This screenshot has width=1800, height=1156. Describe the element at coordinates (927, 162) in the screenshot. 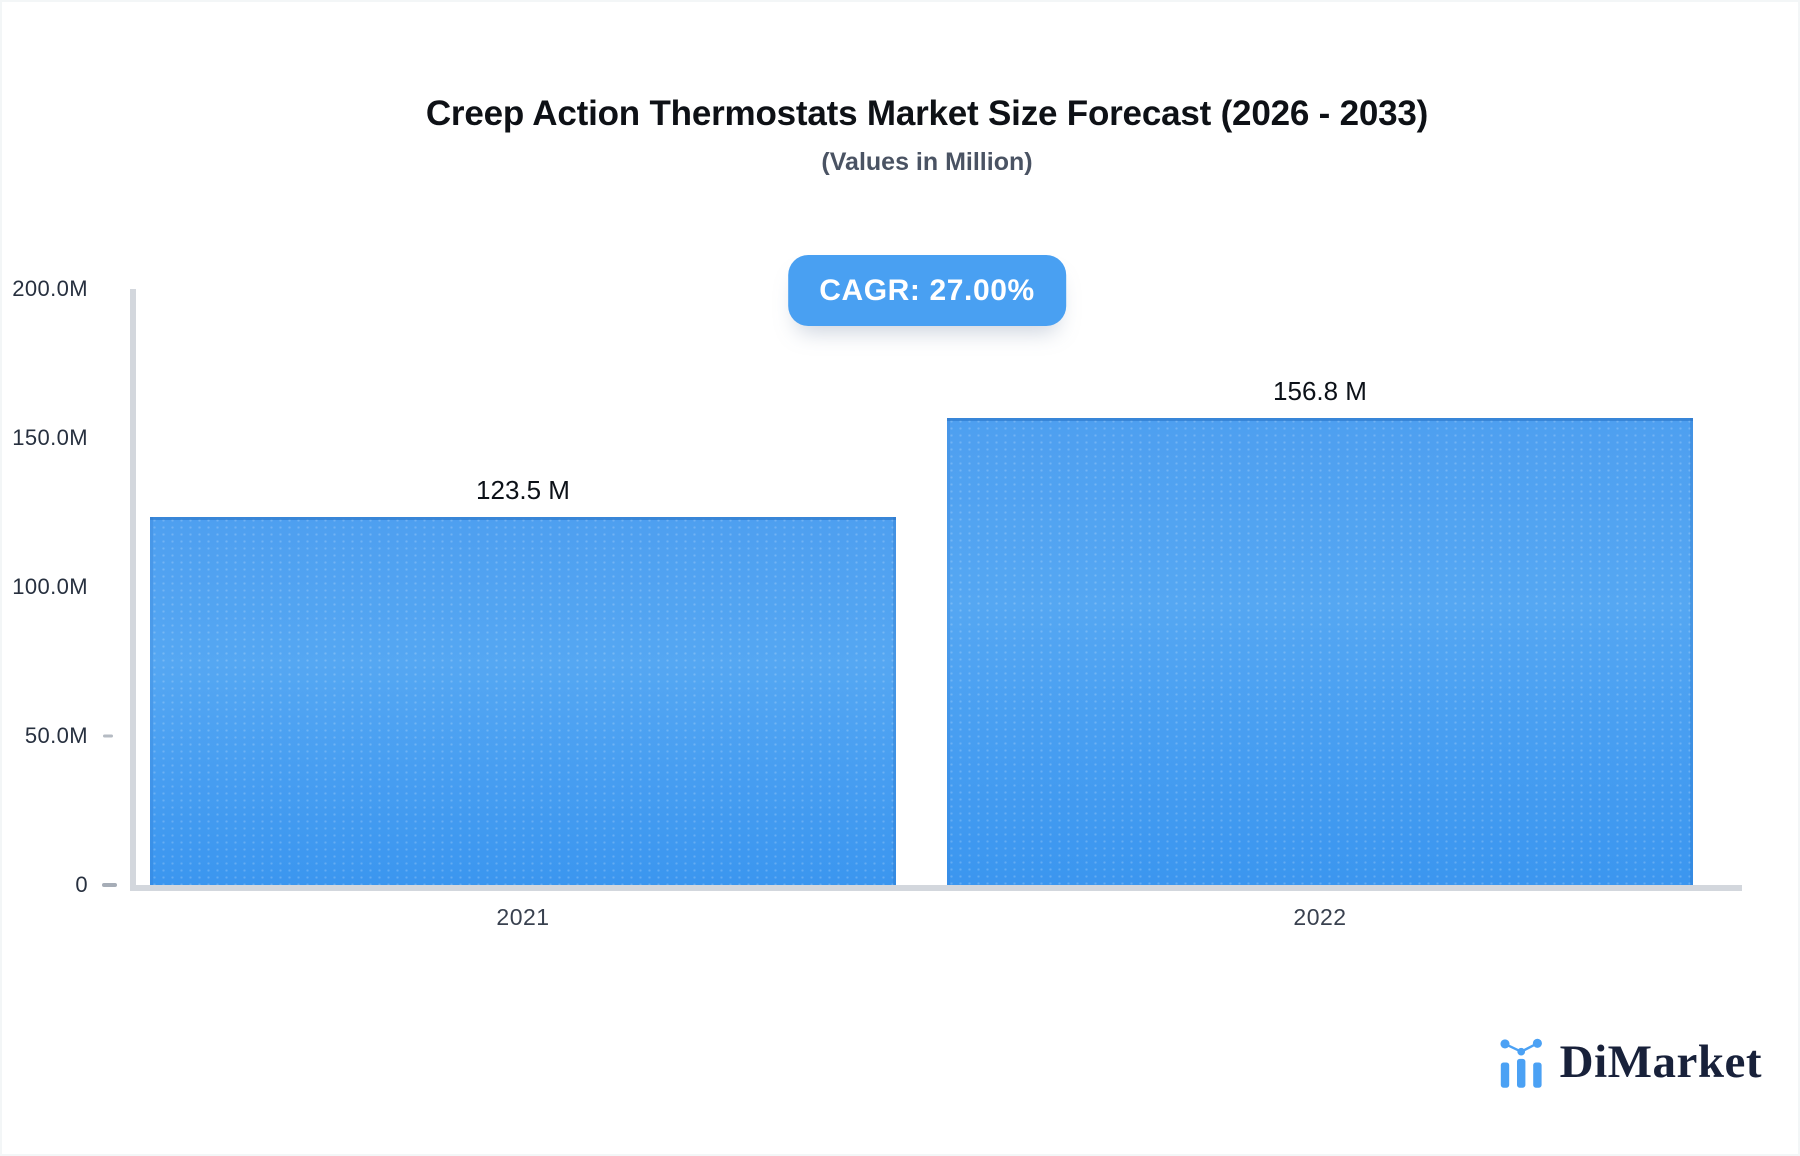

I see `chart-subtitle: (Values in Million)` at that location.